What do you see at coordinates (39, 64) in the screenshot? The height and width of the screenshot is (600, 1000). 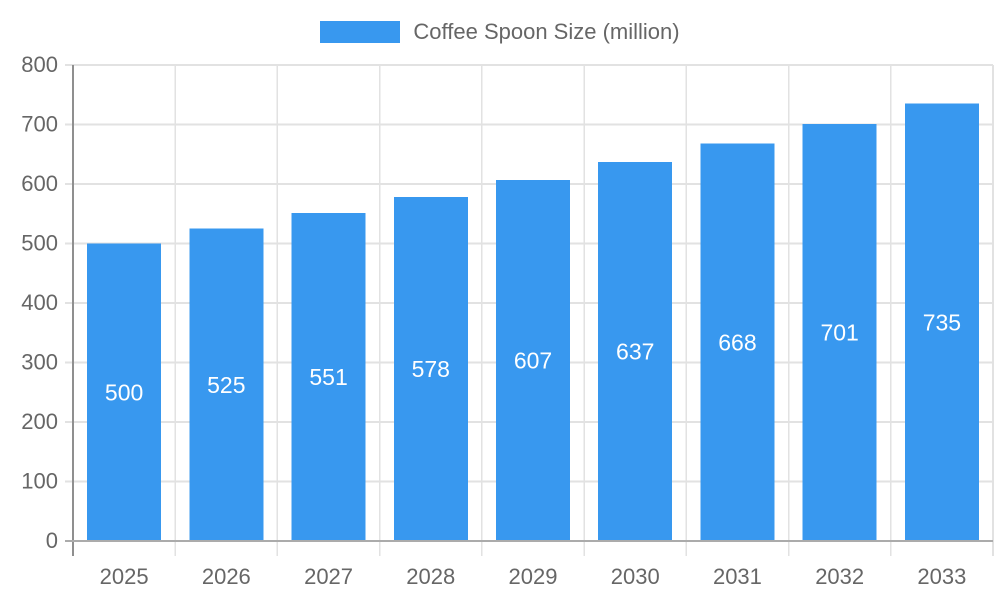 I see `y-axis-label-800: 800` at bounding box center [39, 64].